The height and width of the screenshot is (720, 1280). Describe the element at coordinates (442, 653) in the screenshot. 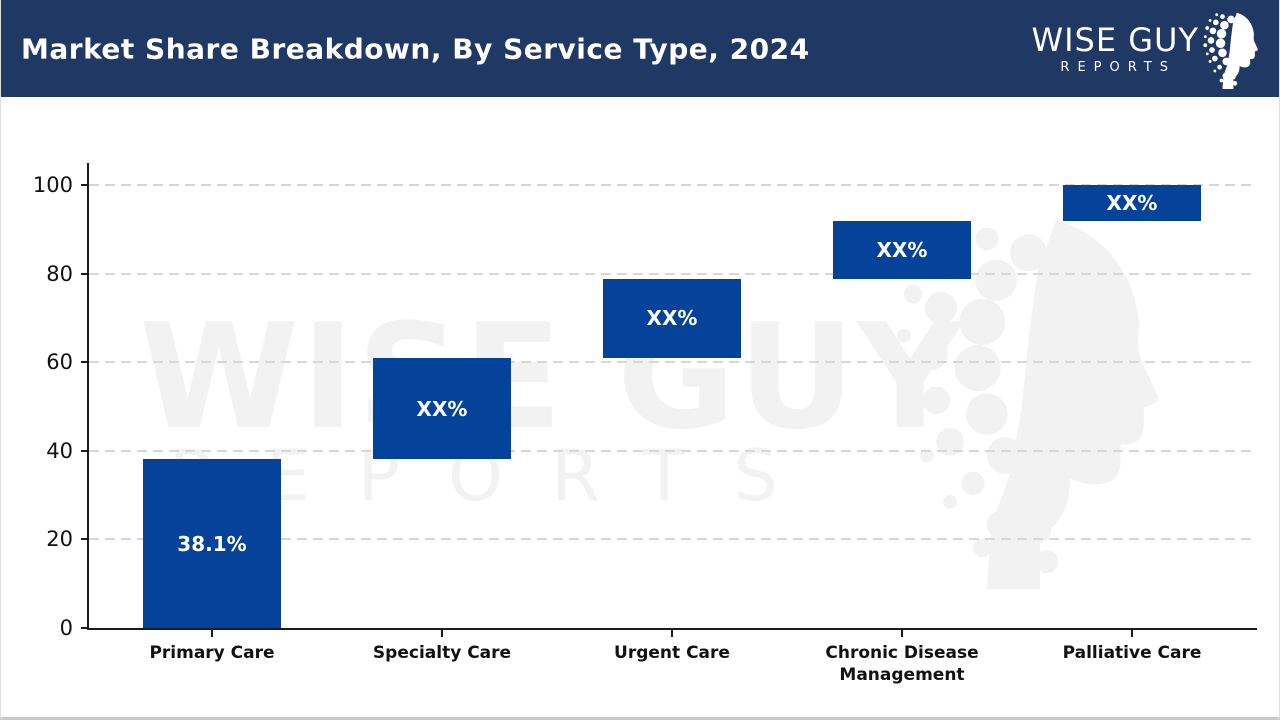

I see `x-axis-label-specialty-care: Specialty Care` at that location.